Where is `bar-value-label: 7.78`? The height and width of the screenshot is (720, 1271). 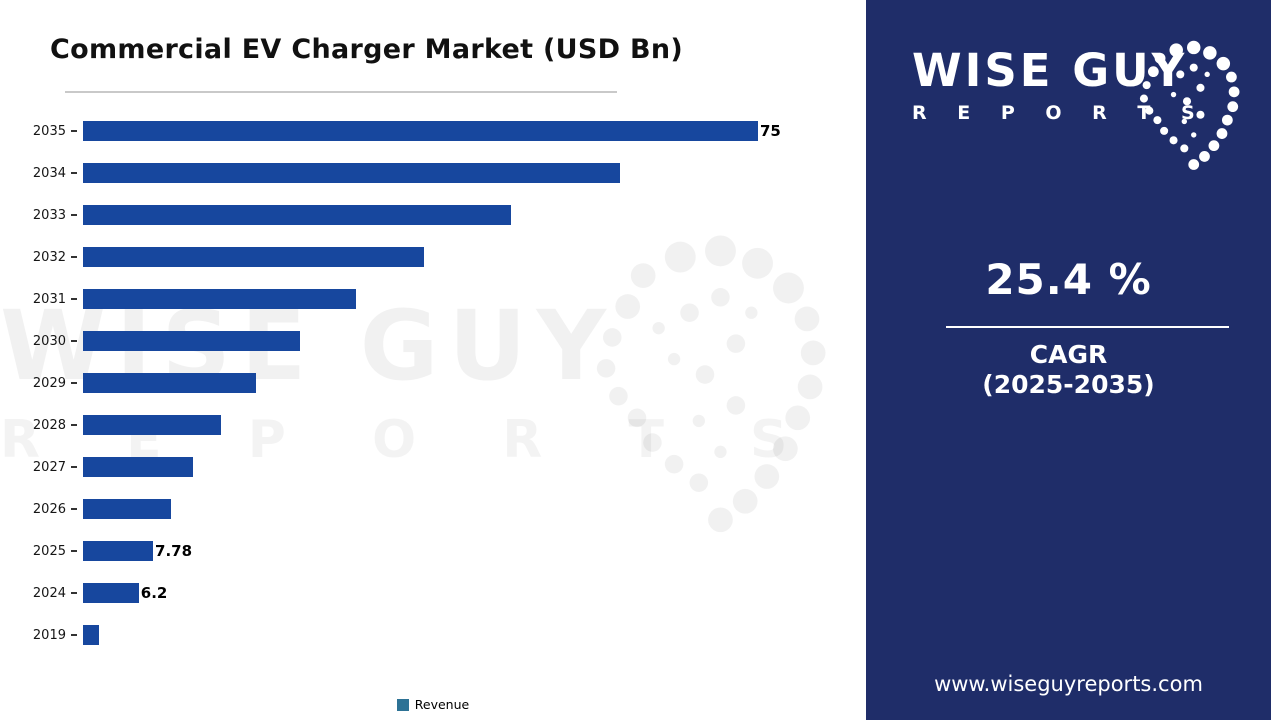 bar-value-label: 7.78 is located at coordinates (174, 551).